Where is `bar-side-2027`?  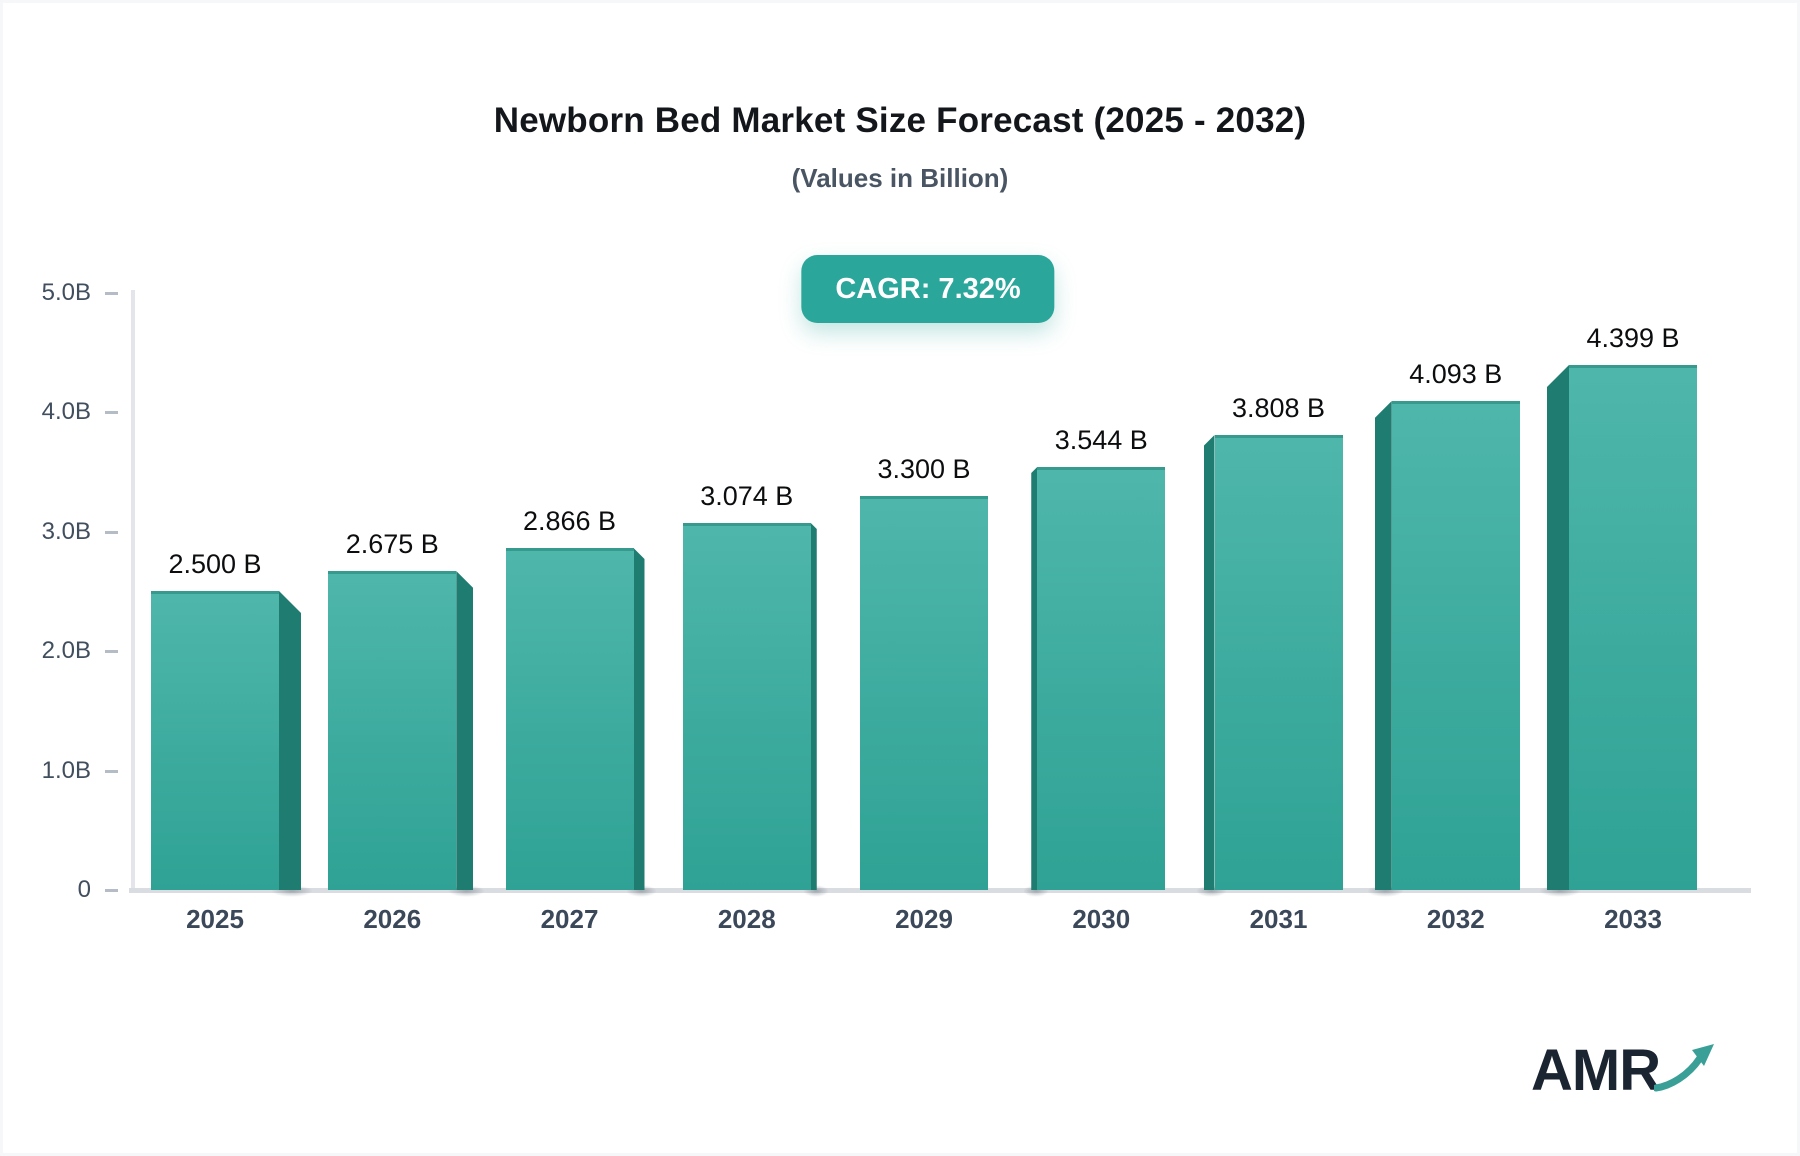
bar-side-2027 is located at coordinates (639, 719).